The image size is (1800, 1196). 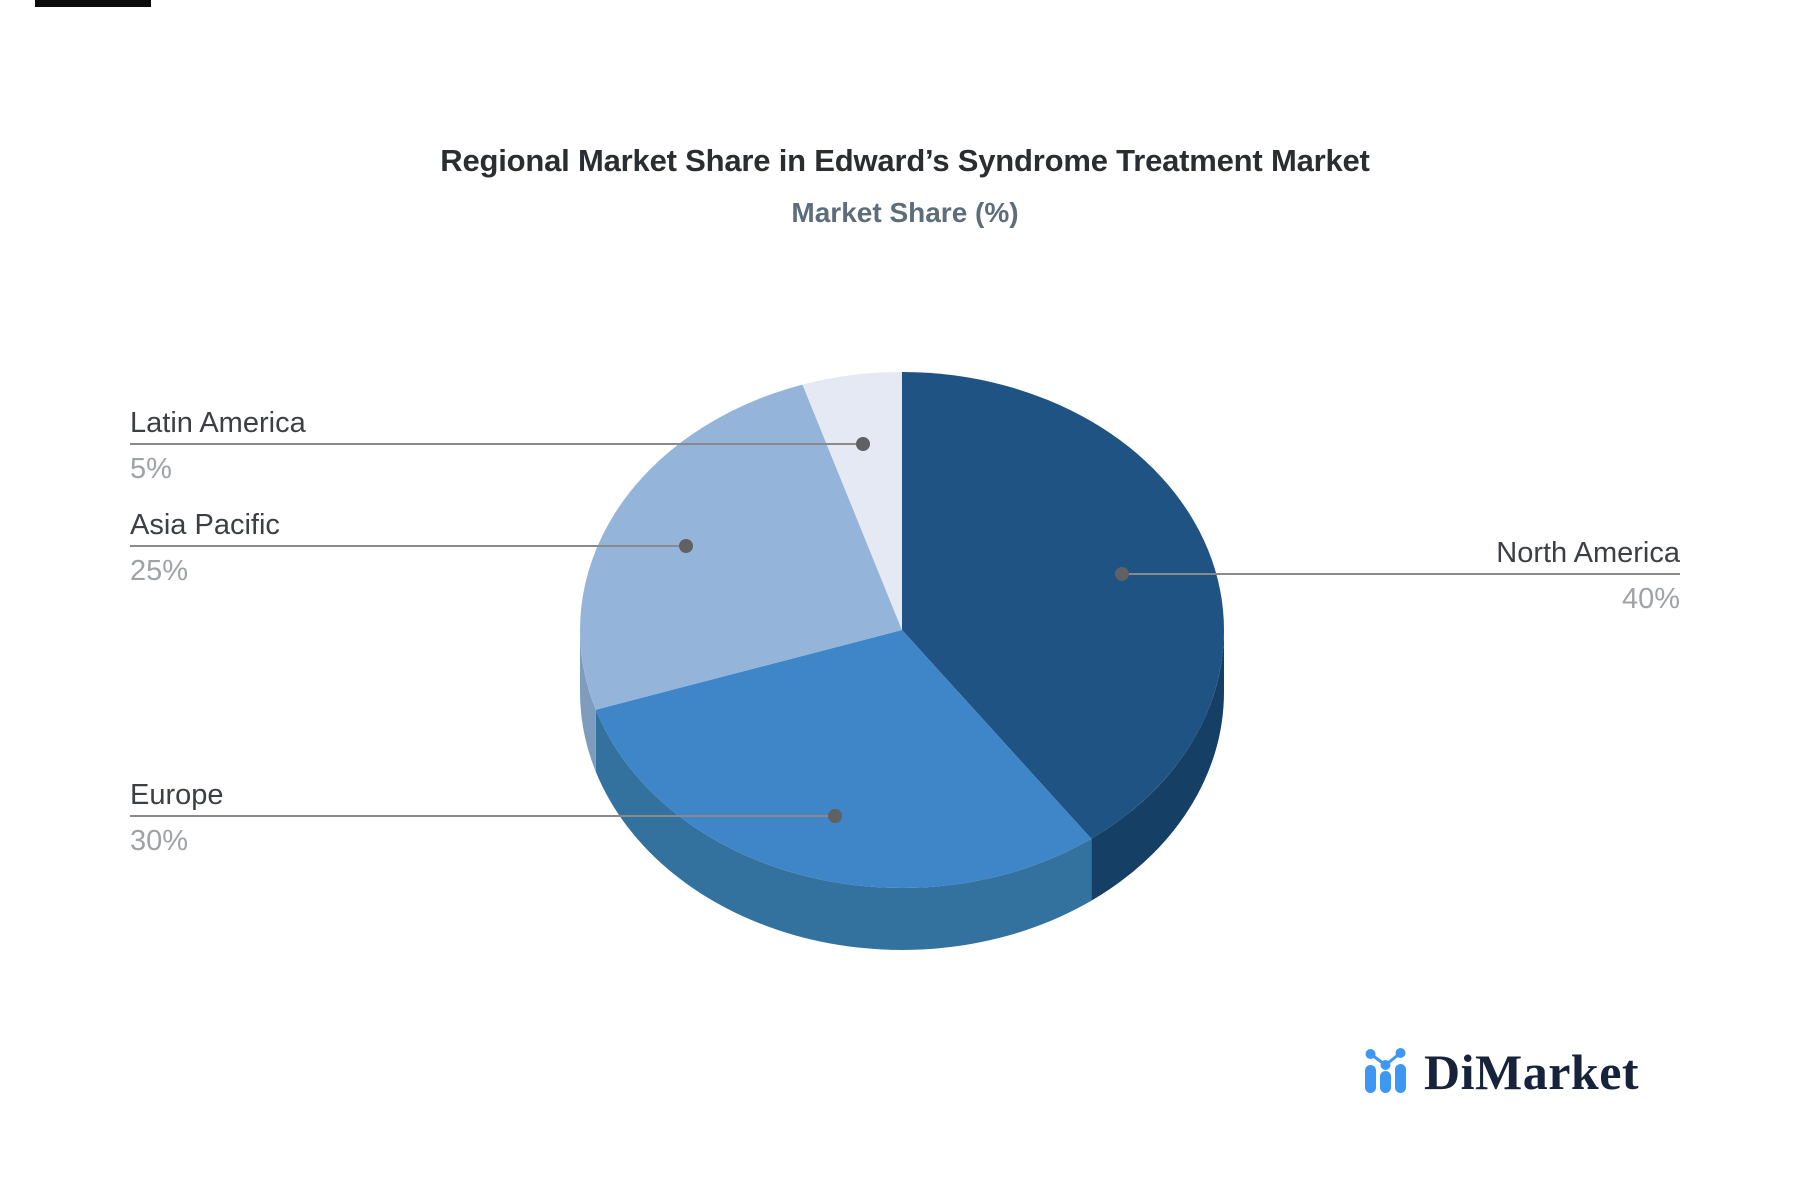 What do you see at coordinates (1650, 599) in the screenshot?
I see `callout-value: 40%` at bounding box center [1650, 599].